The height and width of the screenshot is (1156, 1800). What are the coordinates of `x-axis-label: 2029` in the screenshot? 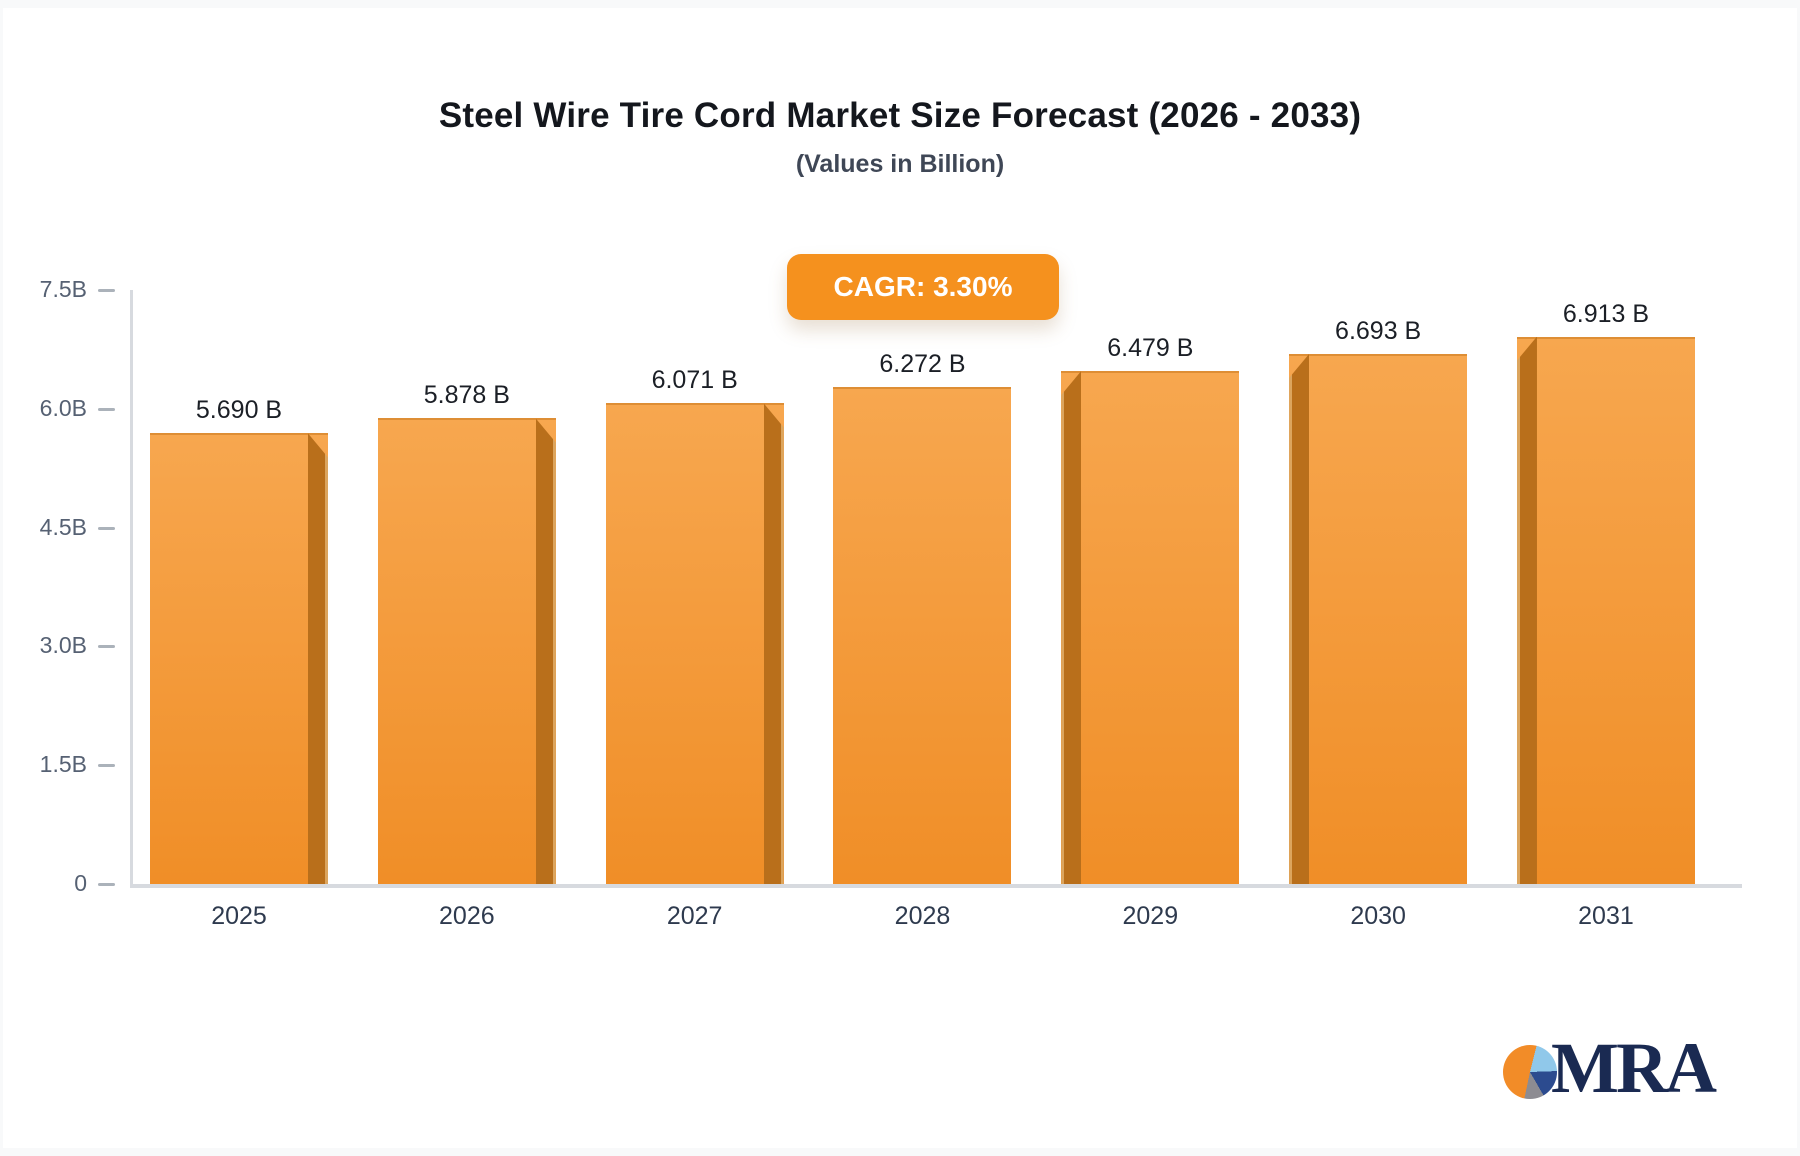 It's located at (1150, 916).